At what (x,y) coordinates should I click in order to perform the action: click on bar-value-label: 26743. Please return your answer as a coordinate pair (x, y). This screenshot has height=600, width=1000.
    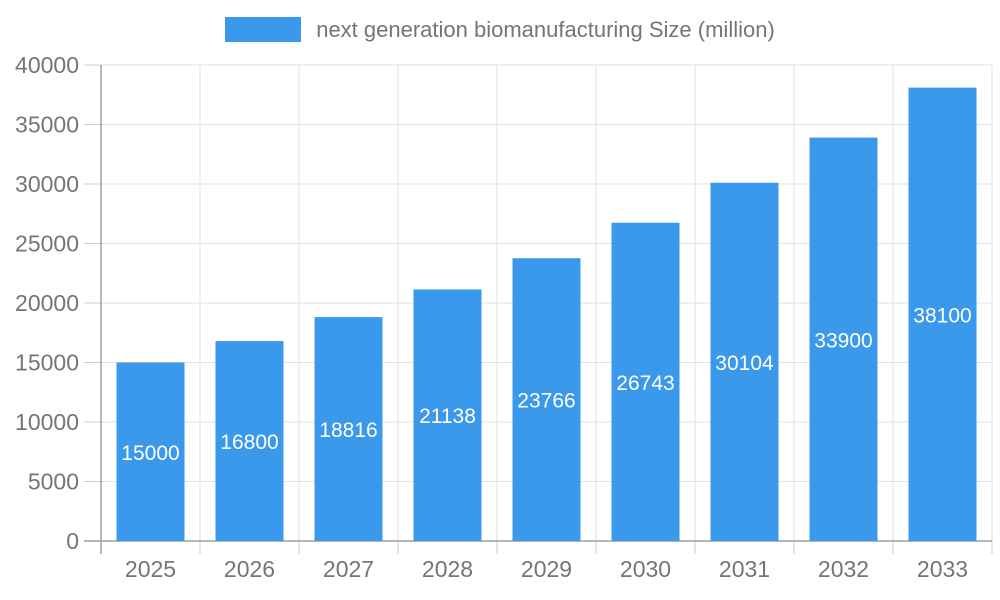
    Looking at the image, I should click on (645, 383).